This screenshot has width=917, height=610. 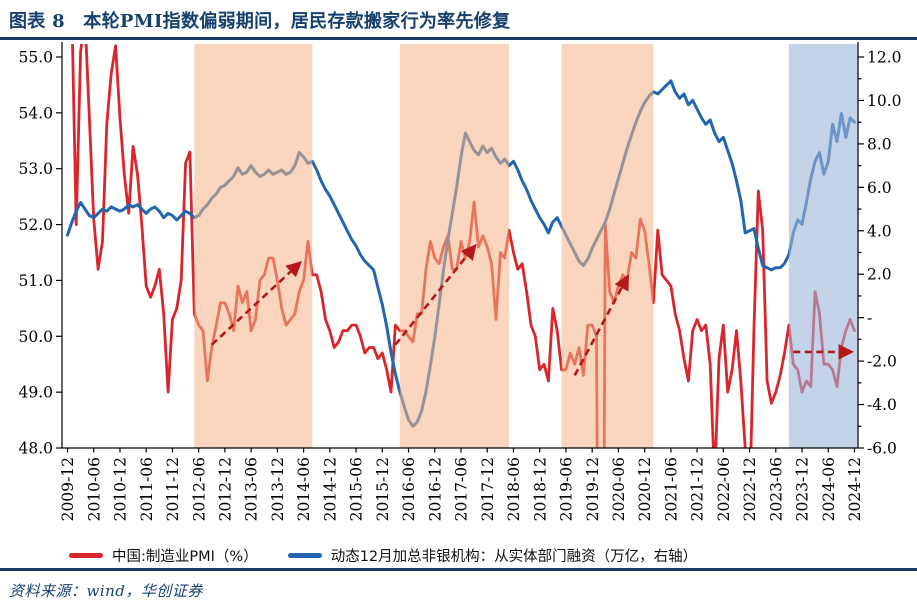 I want to click on svg-text: 2018-06, so click(x=514, y=489).